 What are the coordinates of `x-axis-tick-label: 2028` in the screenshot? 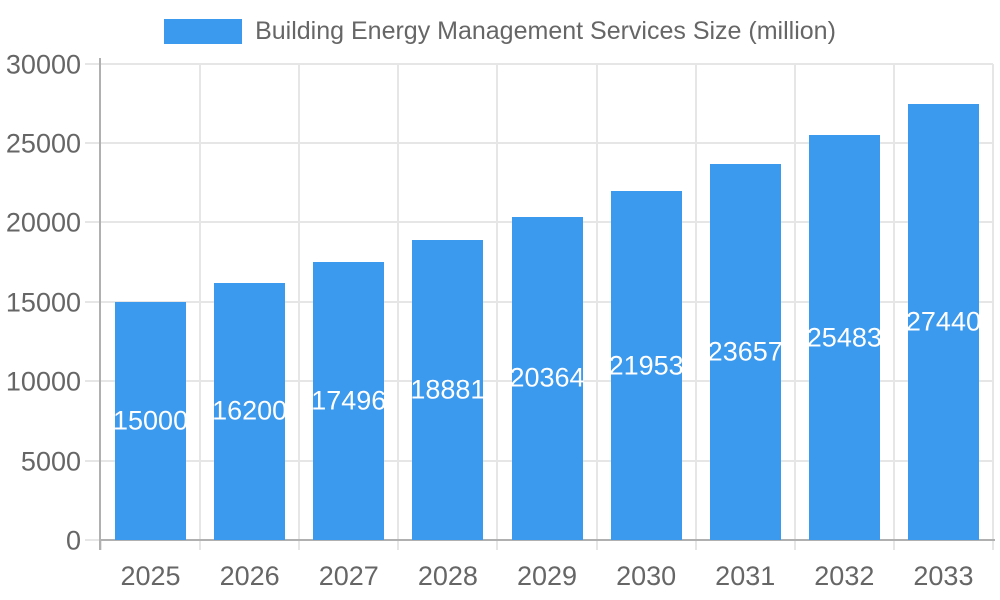 It's located at (447, 576).